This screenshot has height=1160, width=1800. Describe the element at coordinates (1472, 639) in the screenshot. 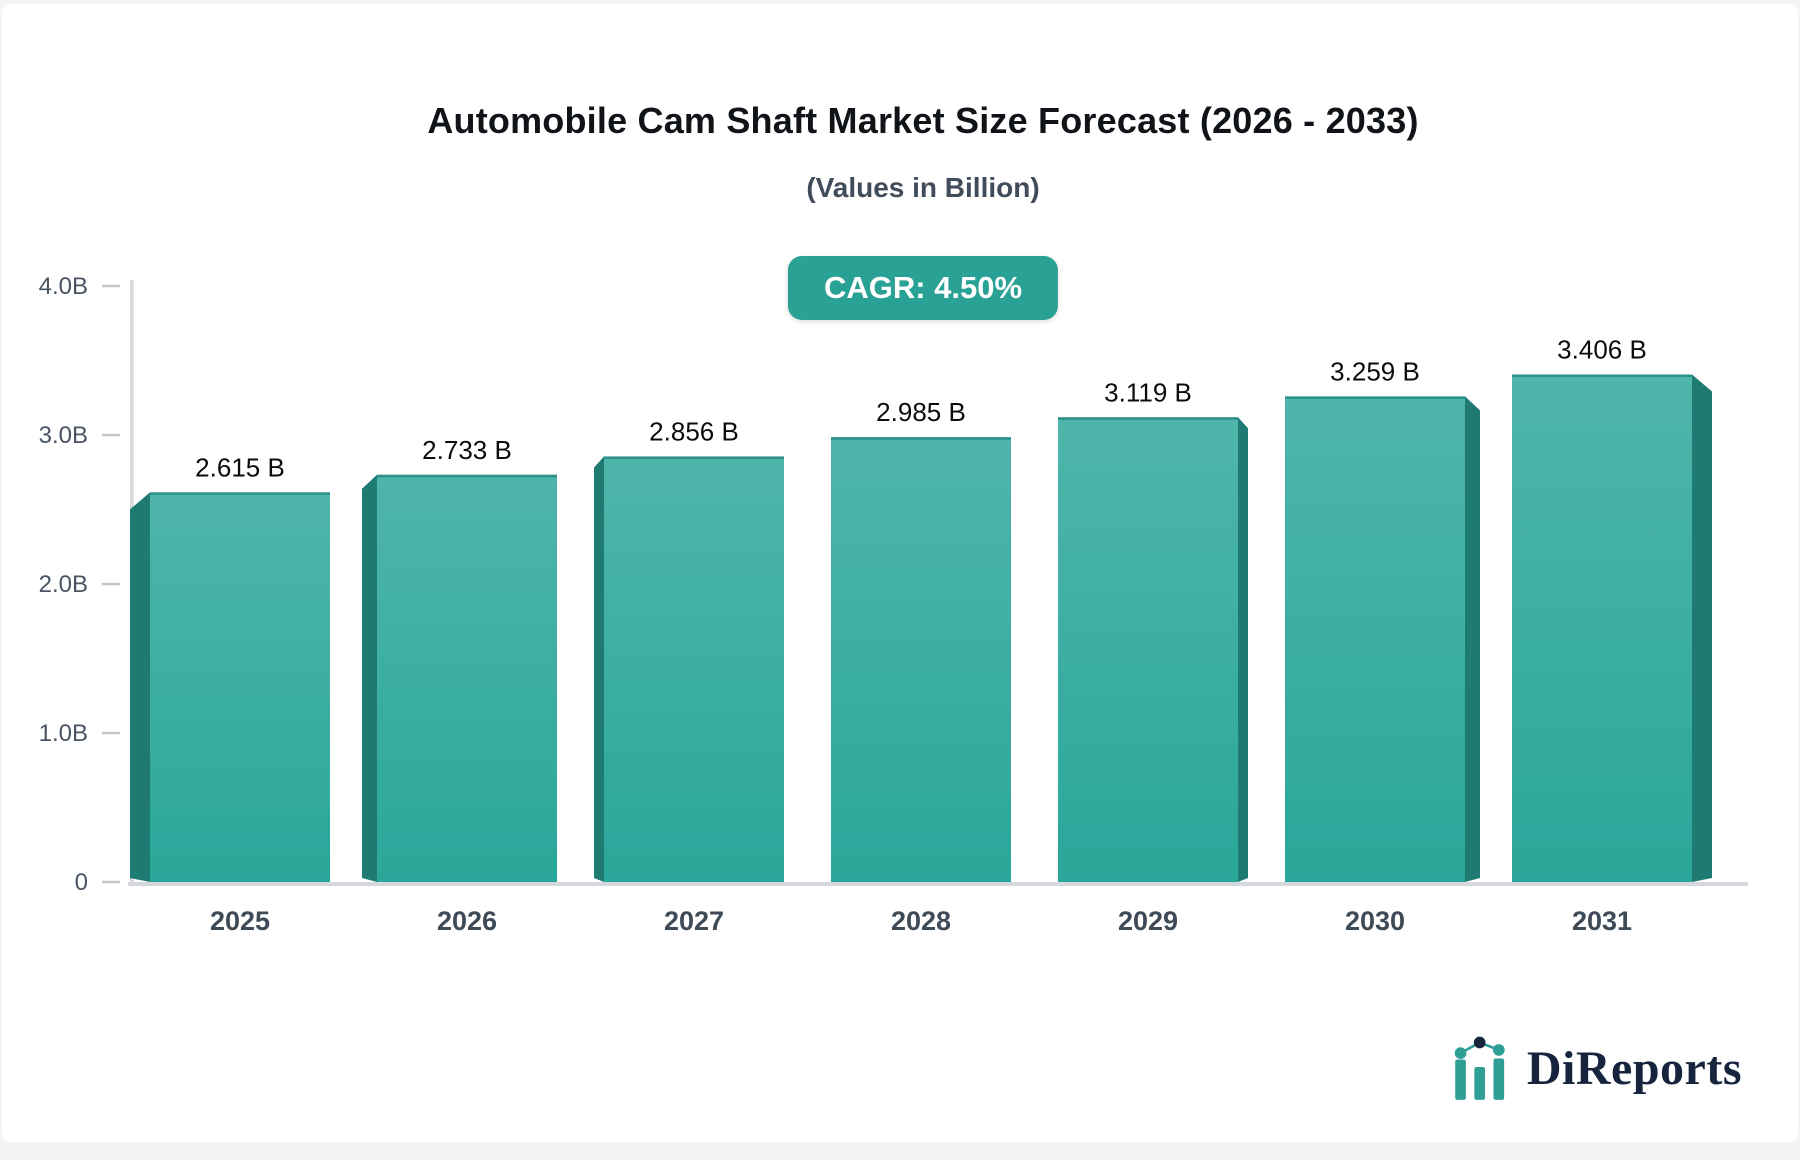

I see `bar-side-face-2030` at that location.